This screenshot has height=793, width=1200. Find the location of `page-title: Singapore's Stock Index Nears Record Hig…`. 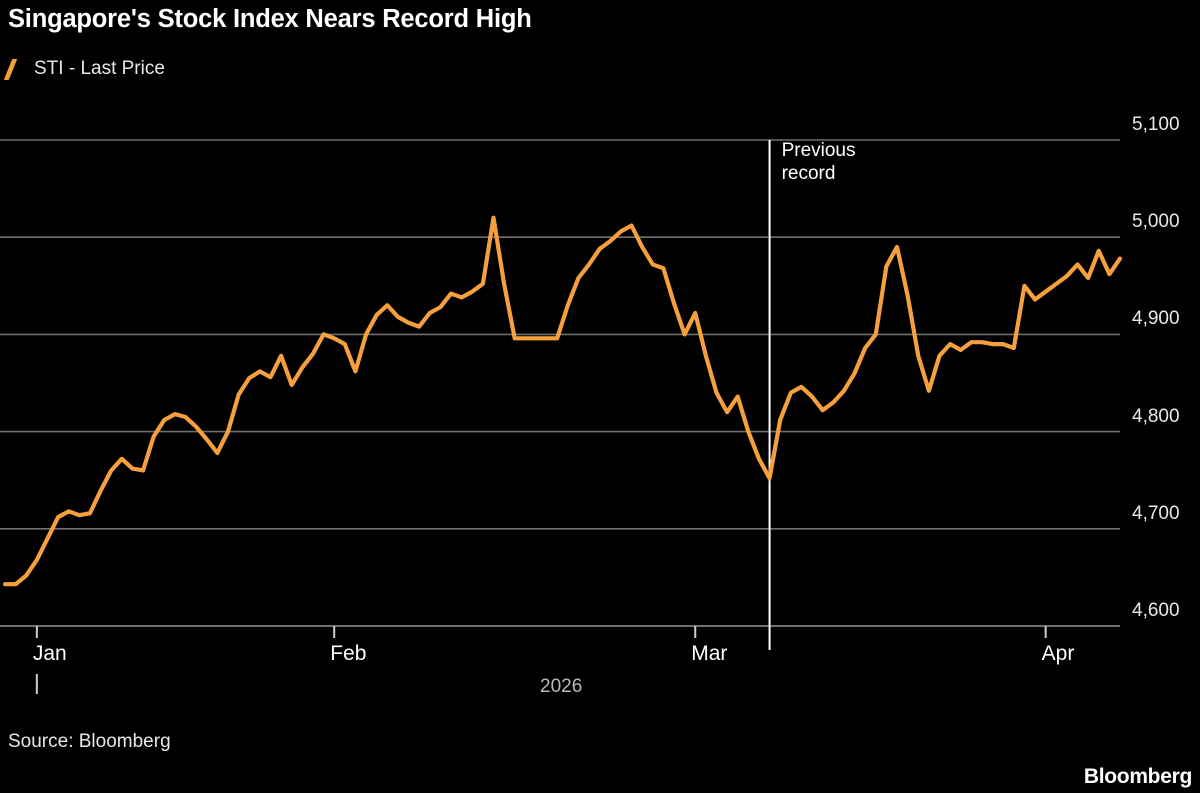

page-title: Singapore's Stock Index Nears Record Hig… is located at coordinates (270, 19).